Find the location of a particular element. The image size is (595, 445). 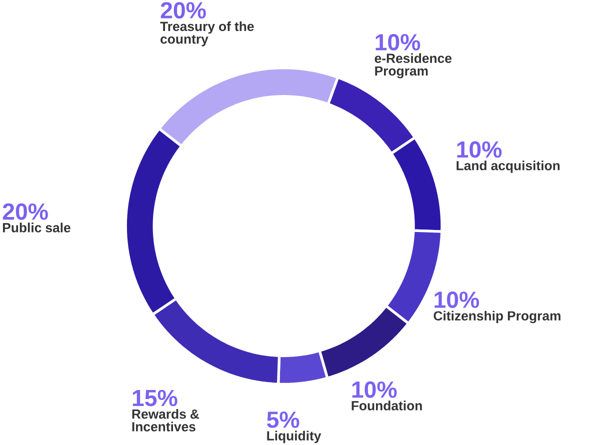

slice-label: Liquidity is located at coordinates (294, 436).